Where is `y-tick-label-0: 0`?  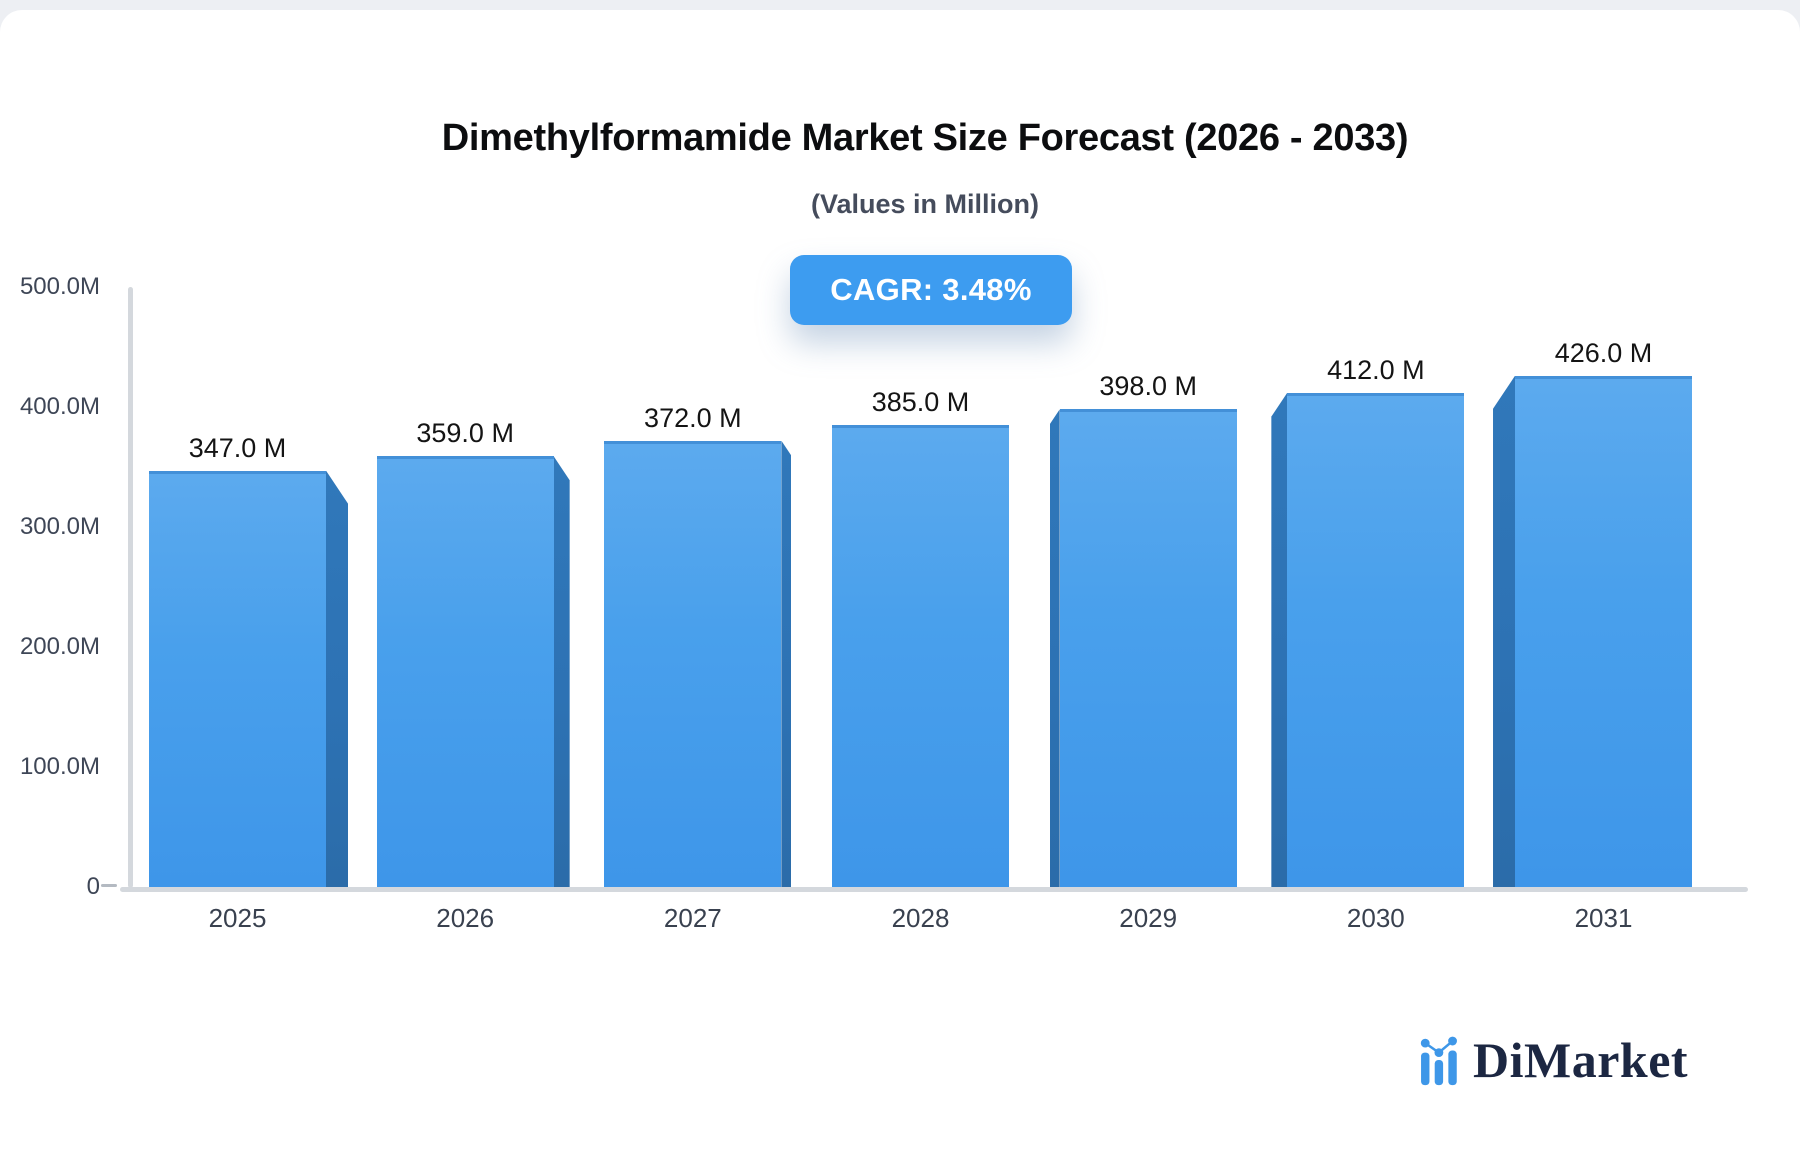 y-tick-label-0: 0 is located at coordinates (93, 886).